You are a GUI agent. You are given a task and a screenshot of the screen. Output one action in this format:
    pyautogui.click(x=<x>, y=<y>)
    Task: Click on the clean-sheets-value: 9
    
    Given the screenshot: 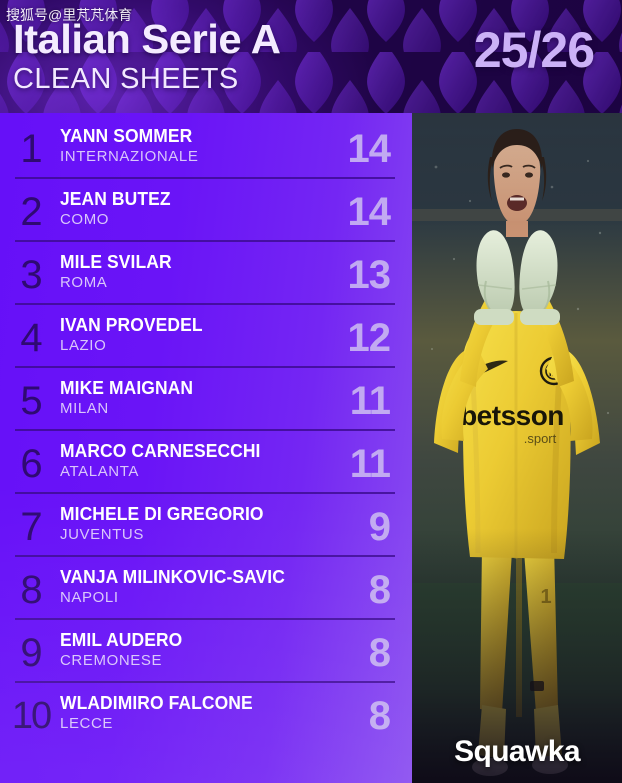 What is the action you would take?
    pyautogui.click(x=379, y=527)
    